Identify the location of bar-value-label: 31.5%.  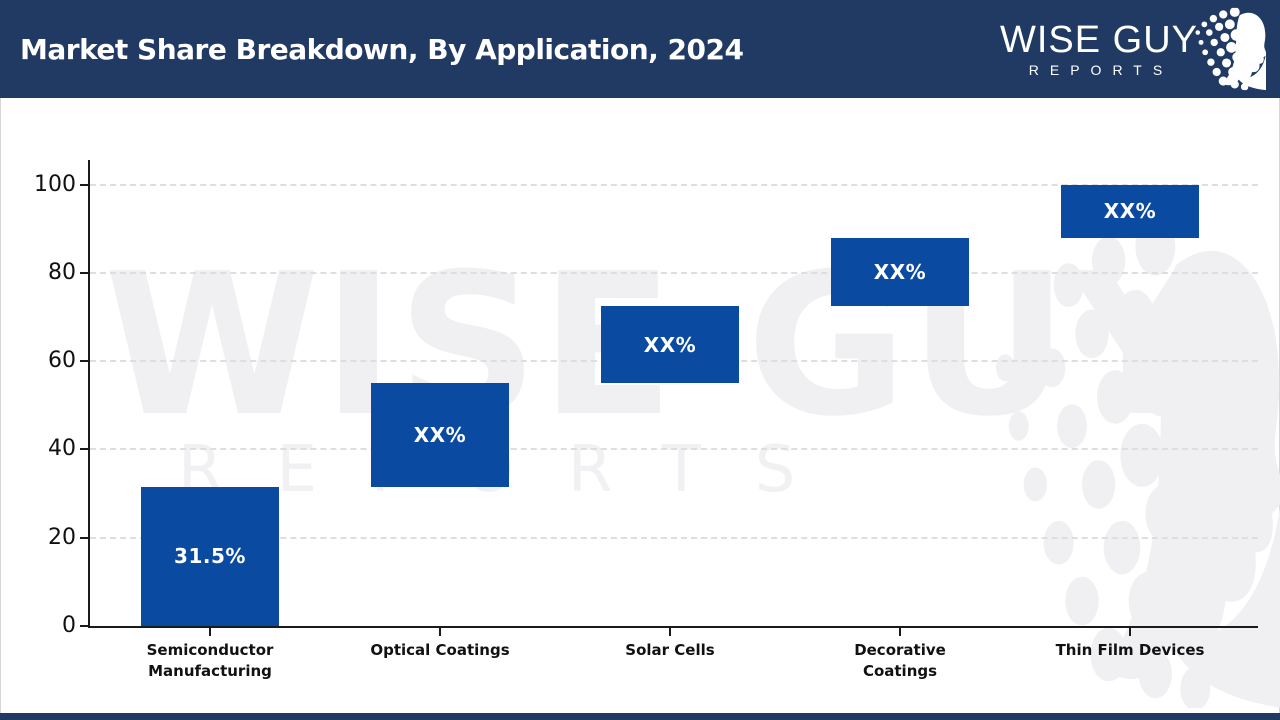
(210, 556).